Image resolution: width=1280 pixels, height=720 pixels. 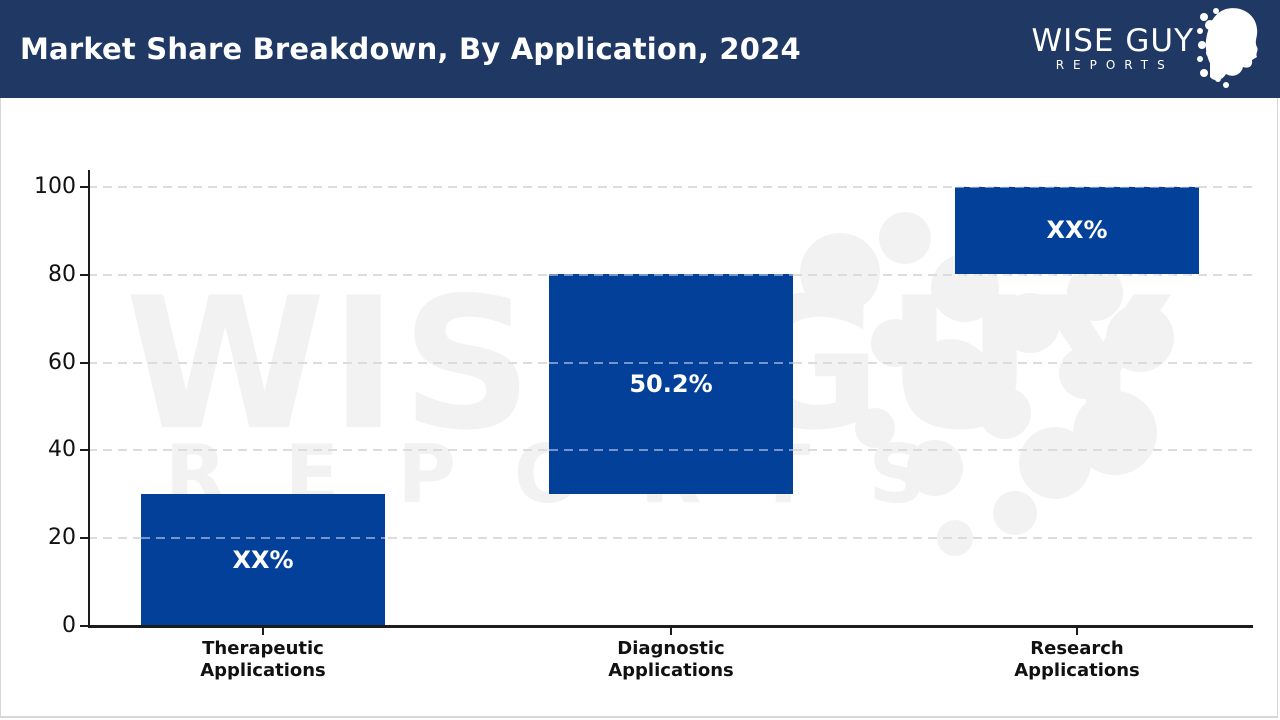 I want to click on x-category-label: Research Applications, so click(x=1077, y=659).